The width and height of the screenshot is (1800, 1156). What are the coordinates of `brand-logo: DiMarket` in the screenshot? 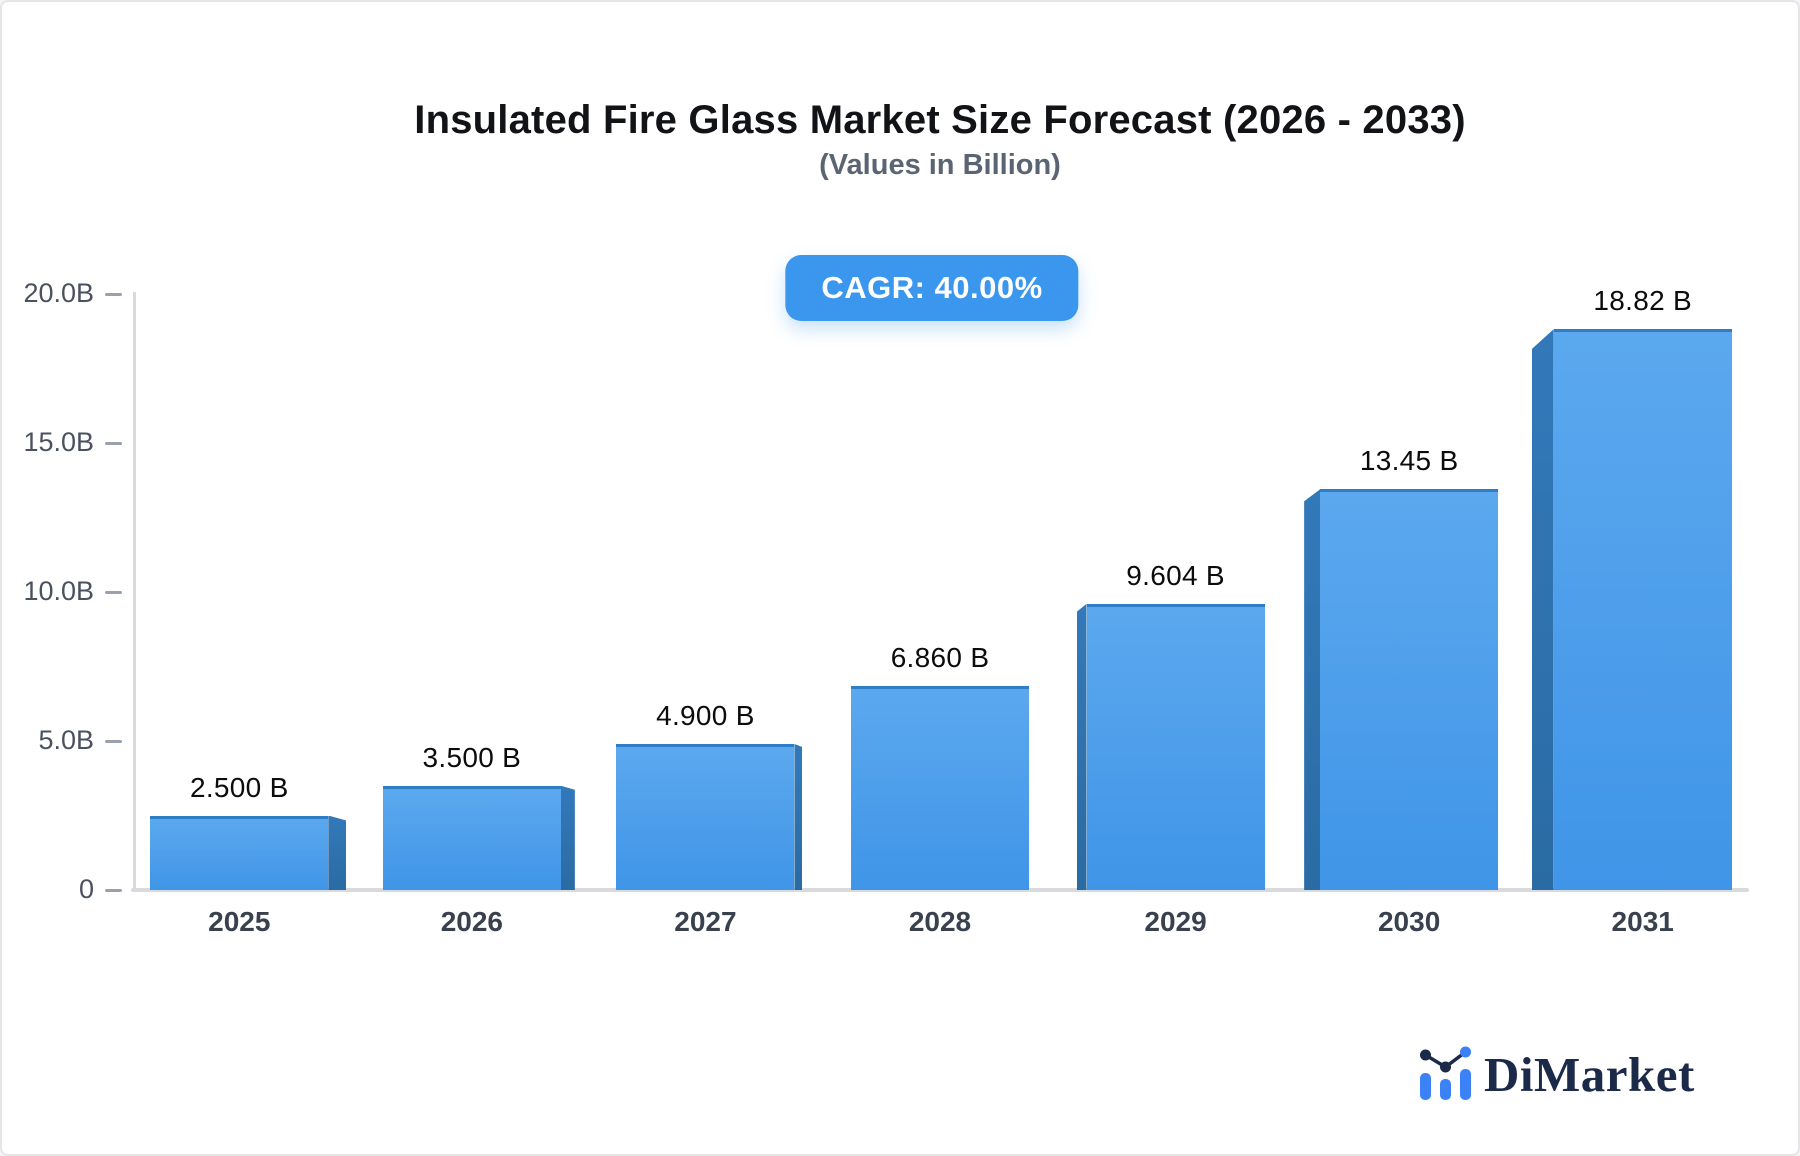 It's located at (1557, 1072).